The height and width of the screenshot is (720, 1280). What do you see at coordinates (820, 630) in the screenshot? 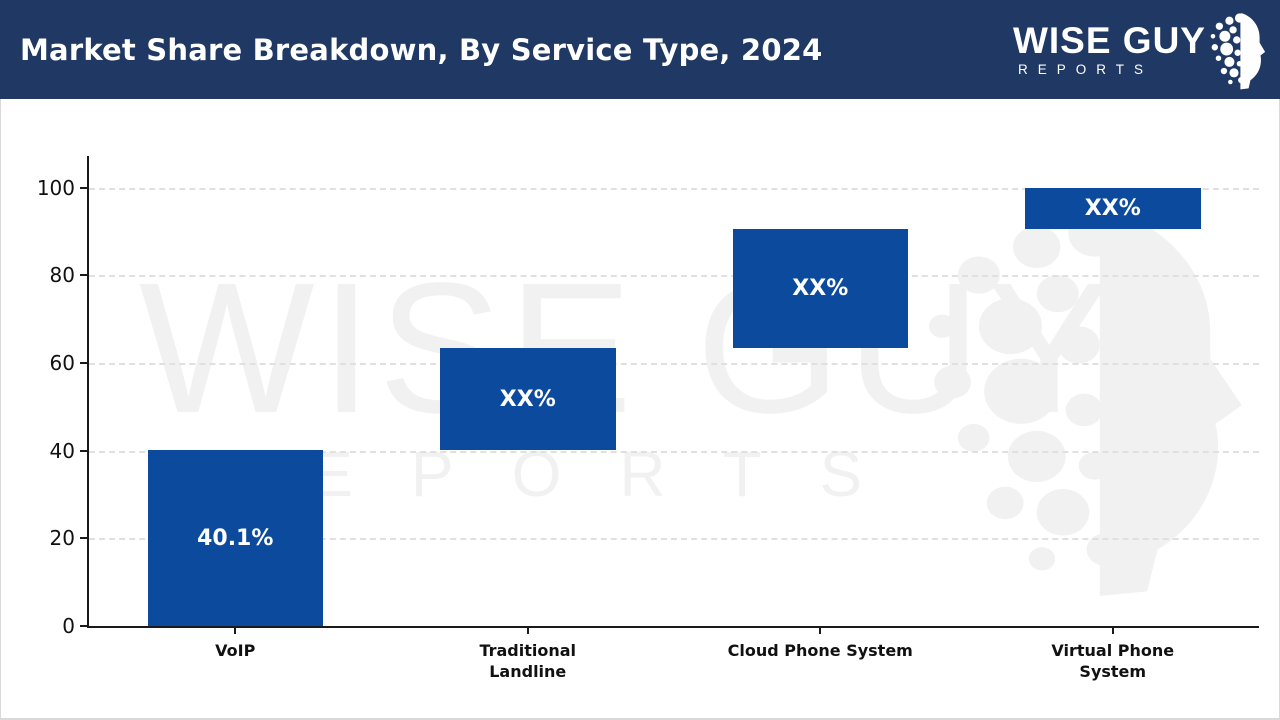
I see `x-tick-mark-cloud-phone-system` at bounding box center [820, 630].